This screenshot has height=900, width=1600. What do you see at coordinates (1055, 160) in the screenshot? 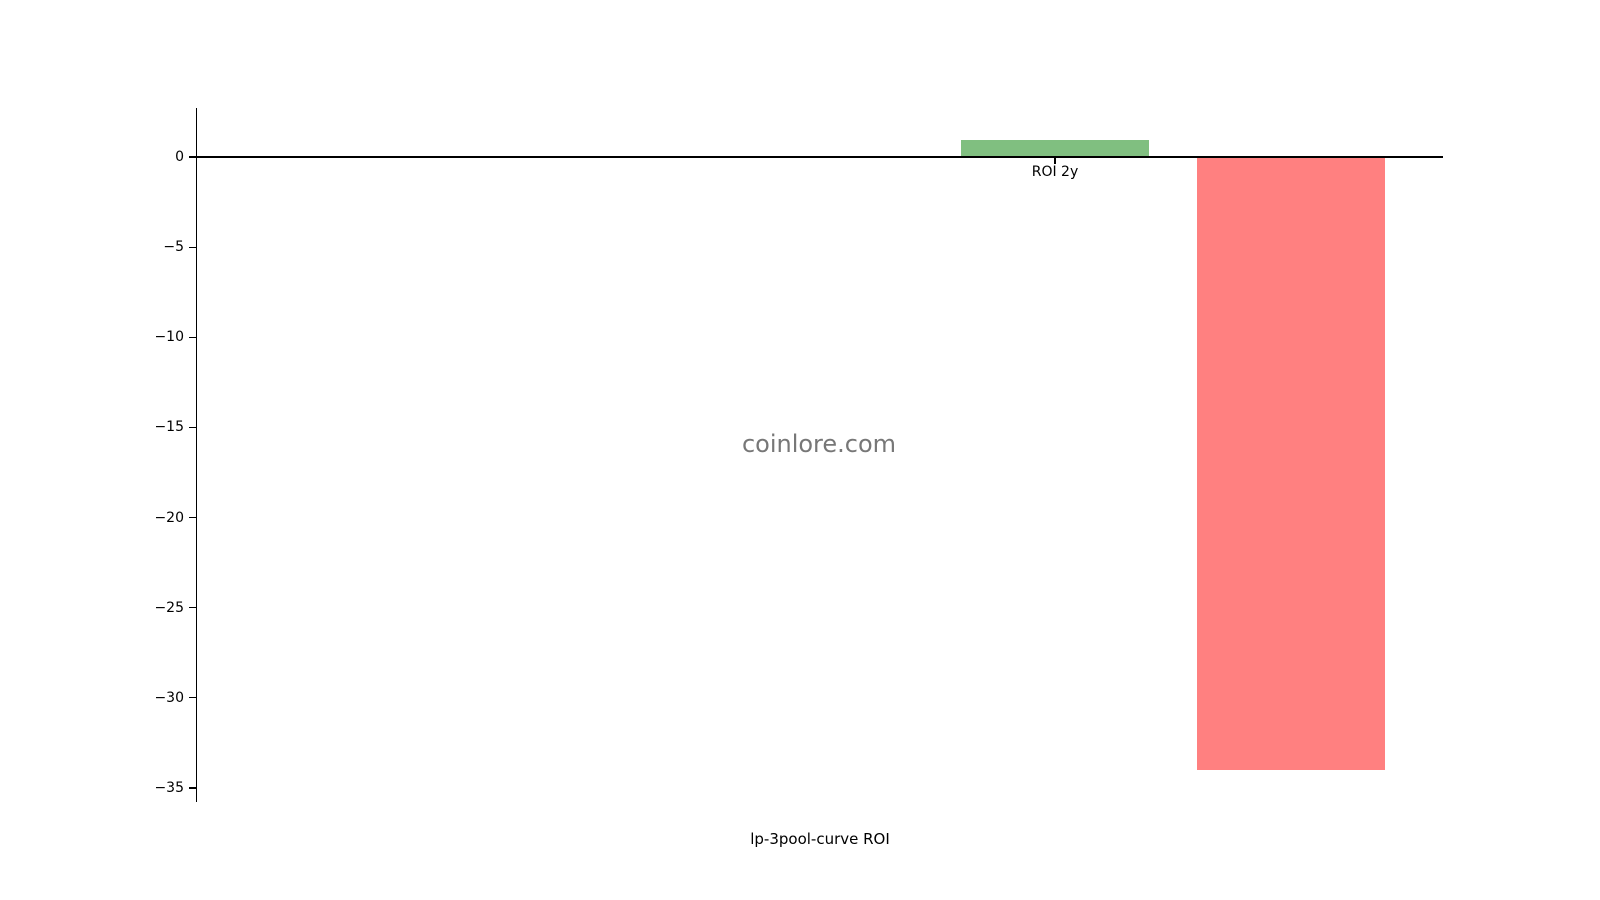
I see `x-tick-mark` at bounding box center [1055, 160].